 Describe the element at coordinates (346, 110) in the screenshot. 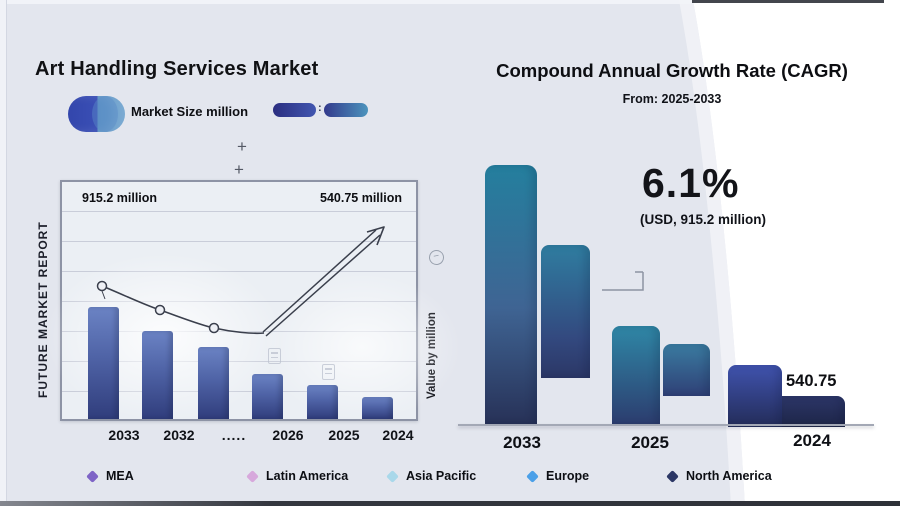

I see `pill-decoration-right` at that location.